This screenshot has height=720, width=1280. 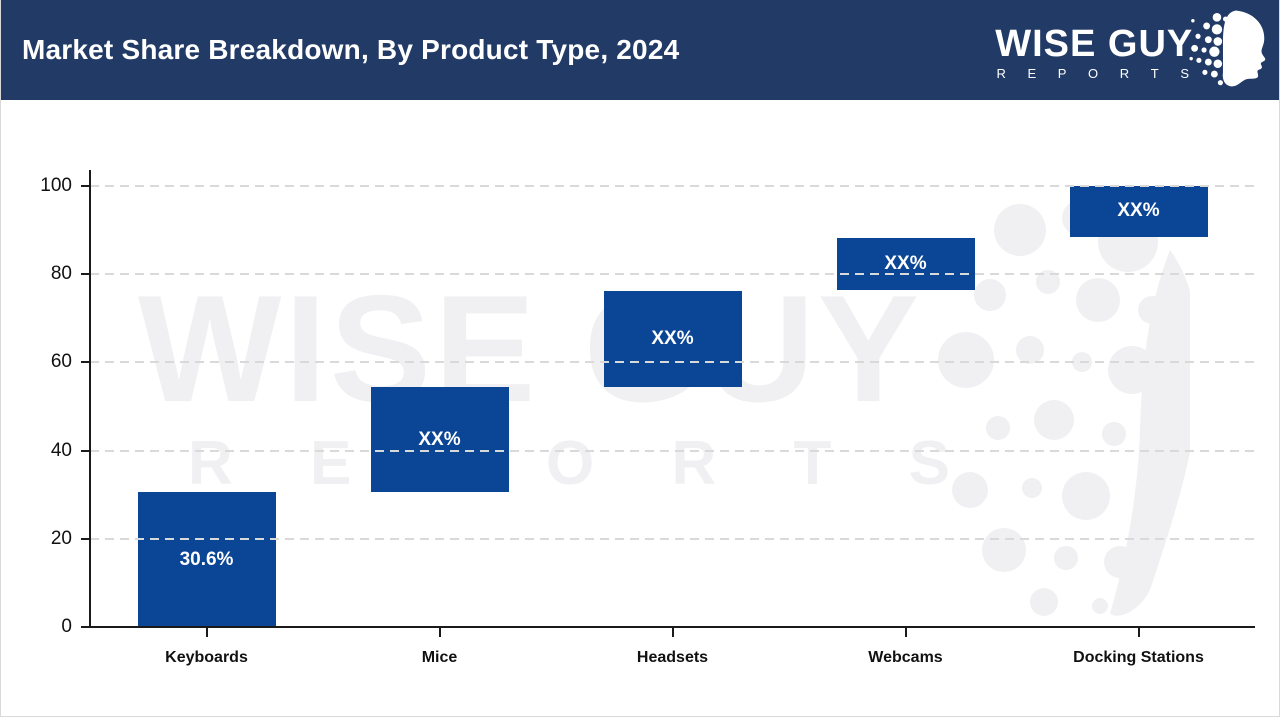 What do you see at coordinates (56, 185) in the screenshot?
I see `y-tick-label: 100` at bounding box center [56, 185].